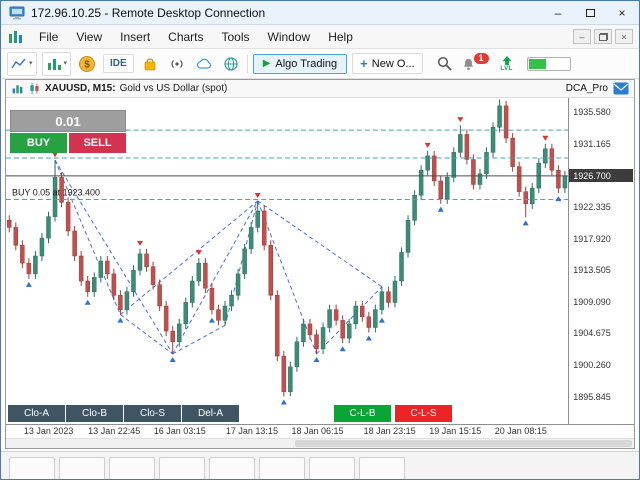 The width and height of the screenshot is (640, 480). What do you see at coordinates (118, 63) in the screenshot?
I see `ide-button: IDE` at bounding box center [118, 63].